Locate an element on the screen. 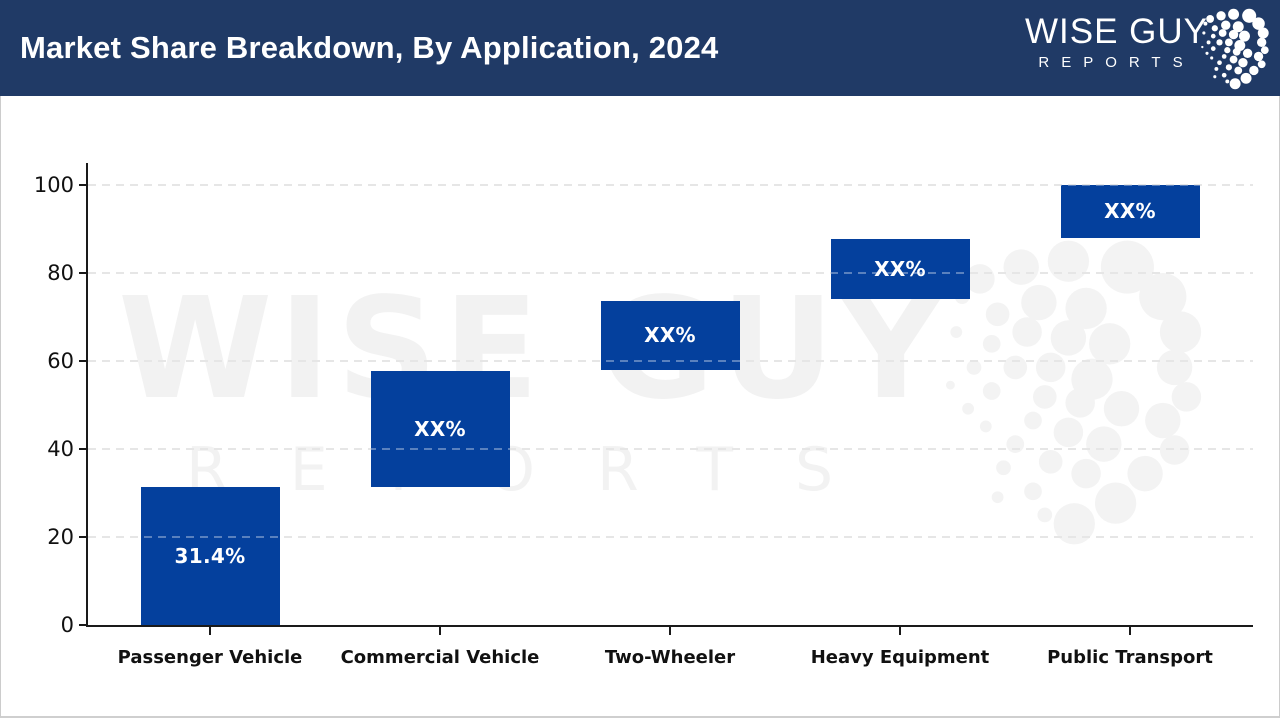  y-tick-label: 40 is located at coordinates (60, 449).